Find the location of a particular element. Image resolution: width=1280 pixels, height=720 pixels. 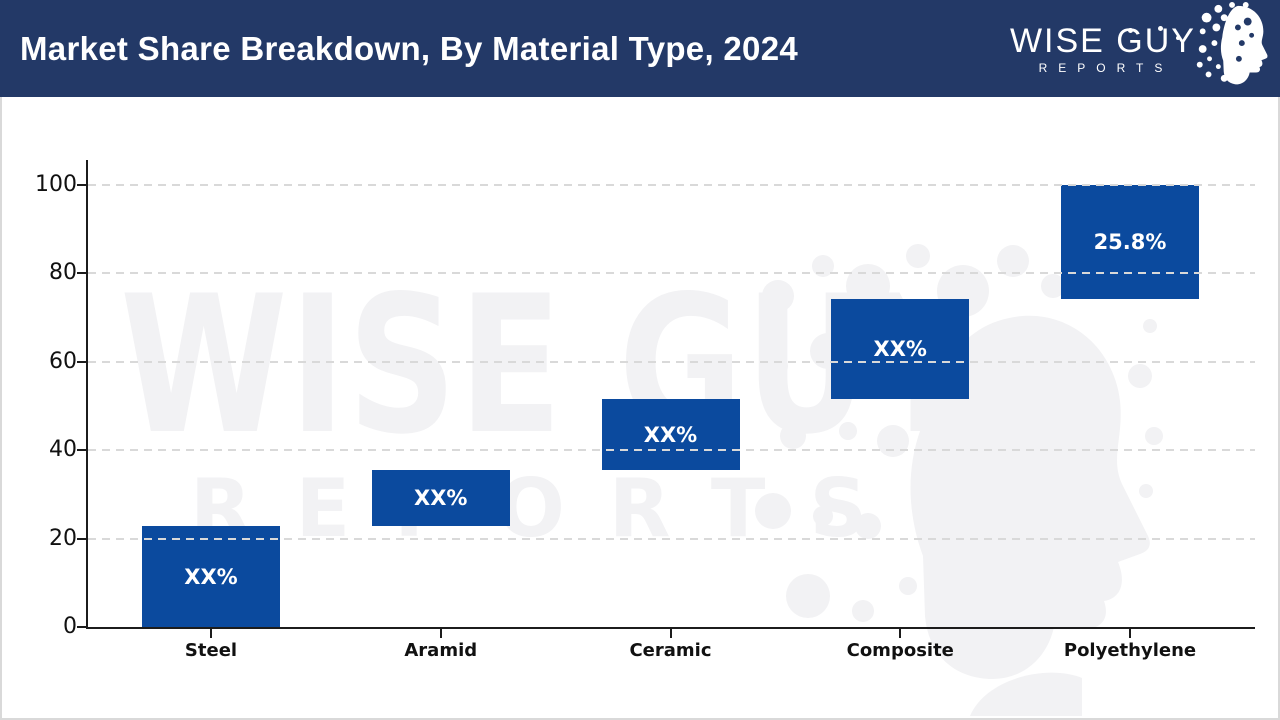

gridline-y60 is located at coordinates (671, 361).